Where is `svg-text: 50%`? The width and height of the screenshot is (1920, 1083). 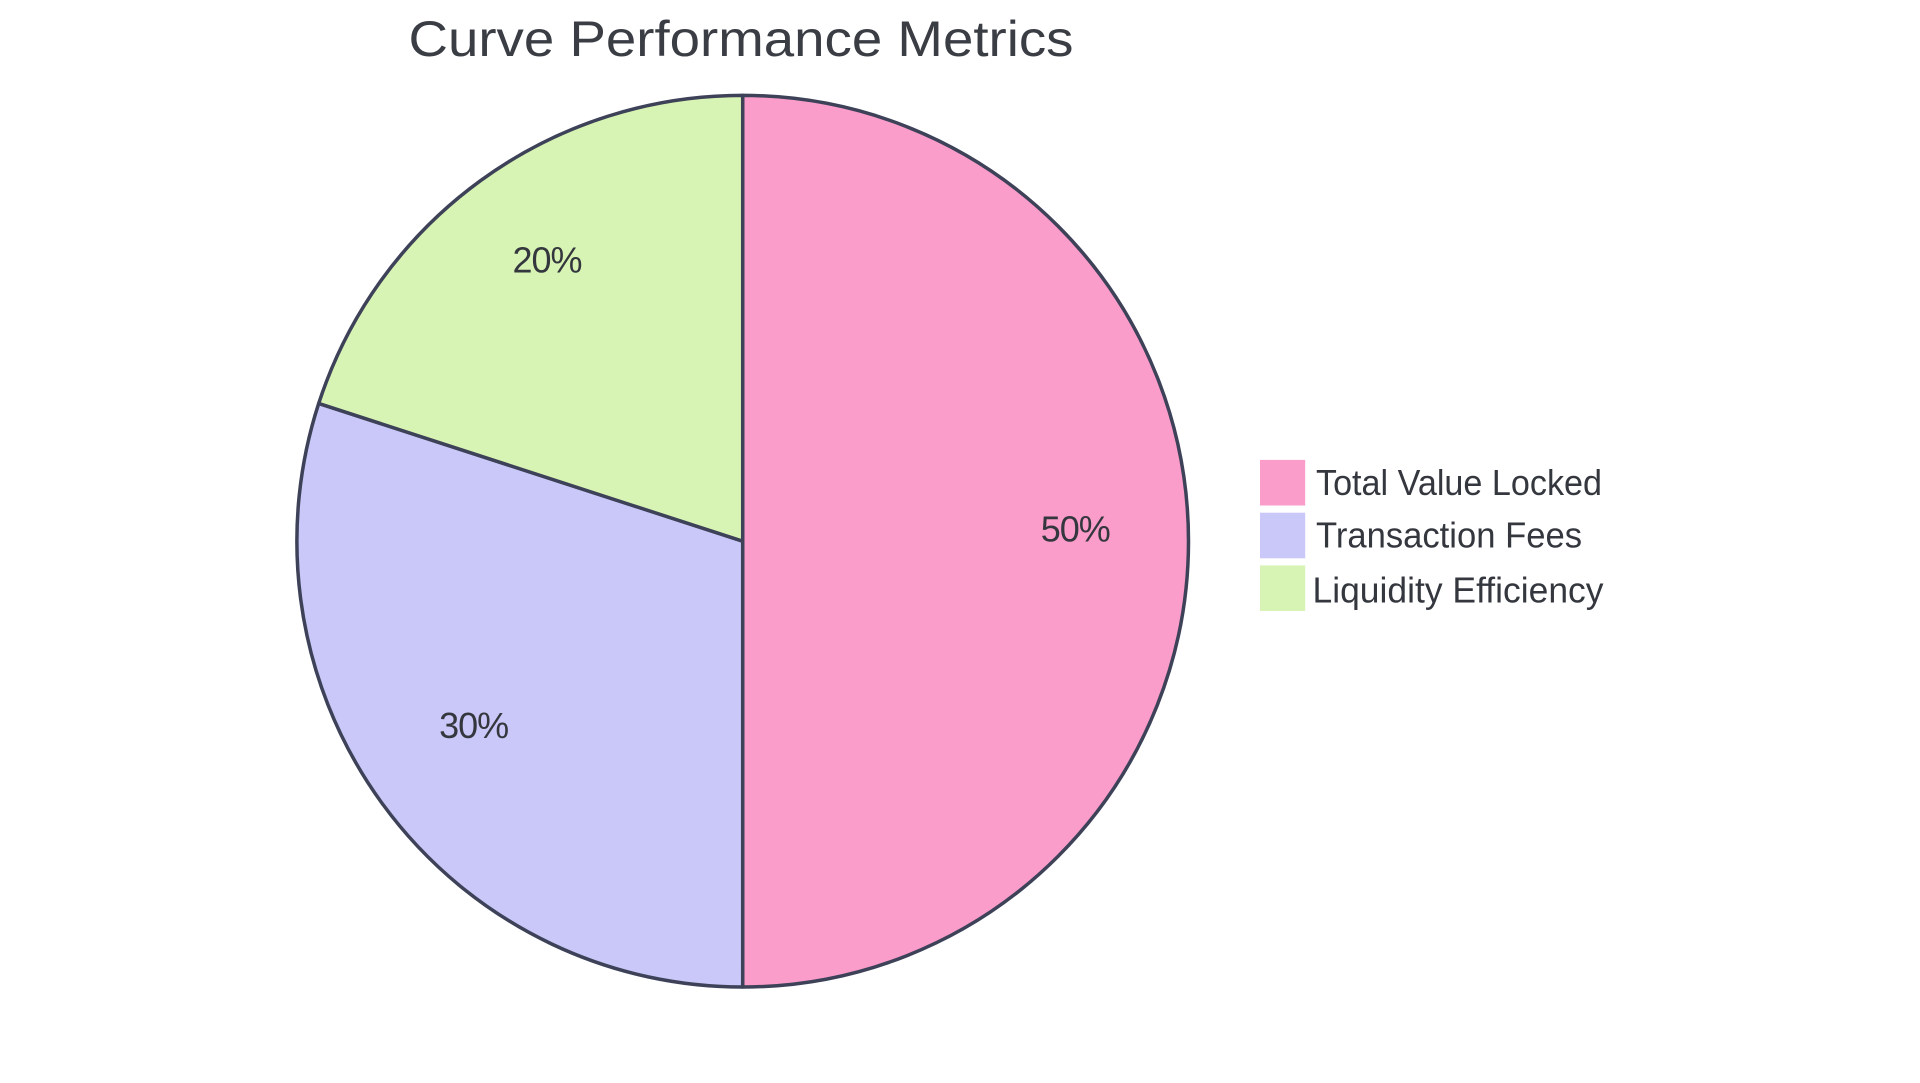
svg-text: 50% is located at coordinates (1075, 529).